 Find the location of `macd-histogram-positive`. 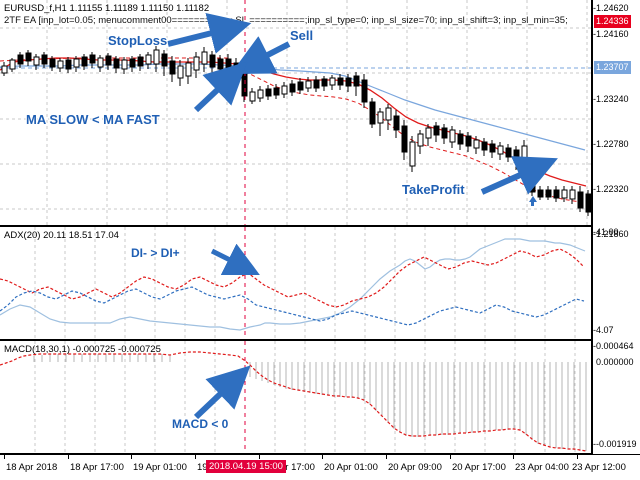

macd-histogram-positive is located at coordinates (102, 358).